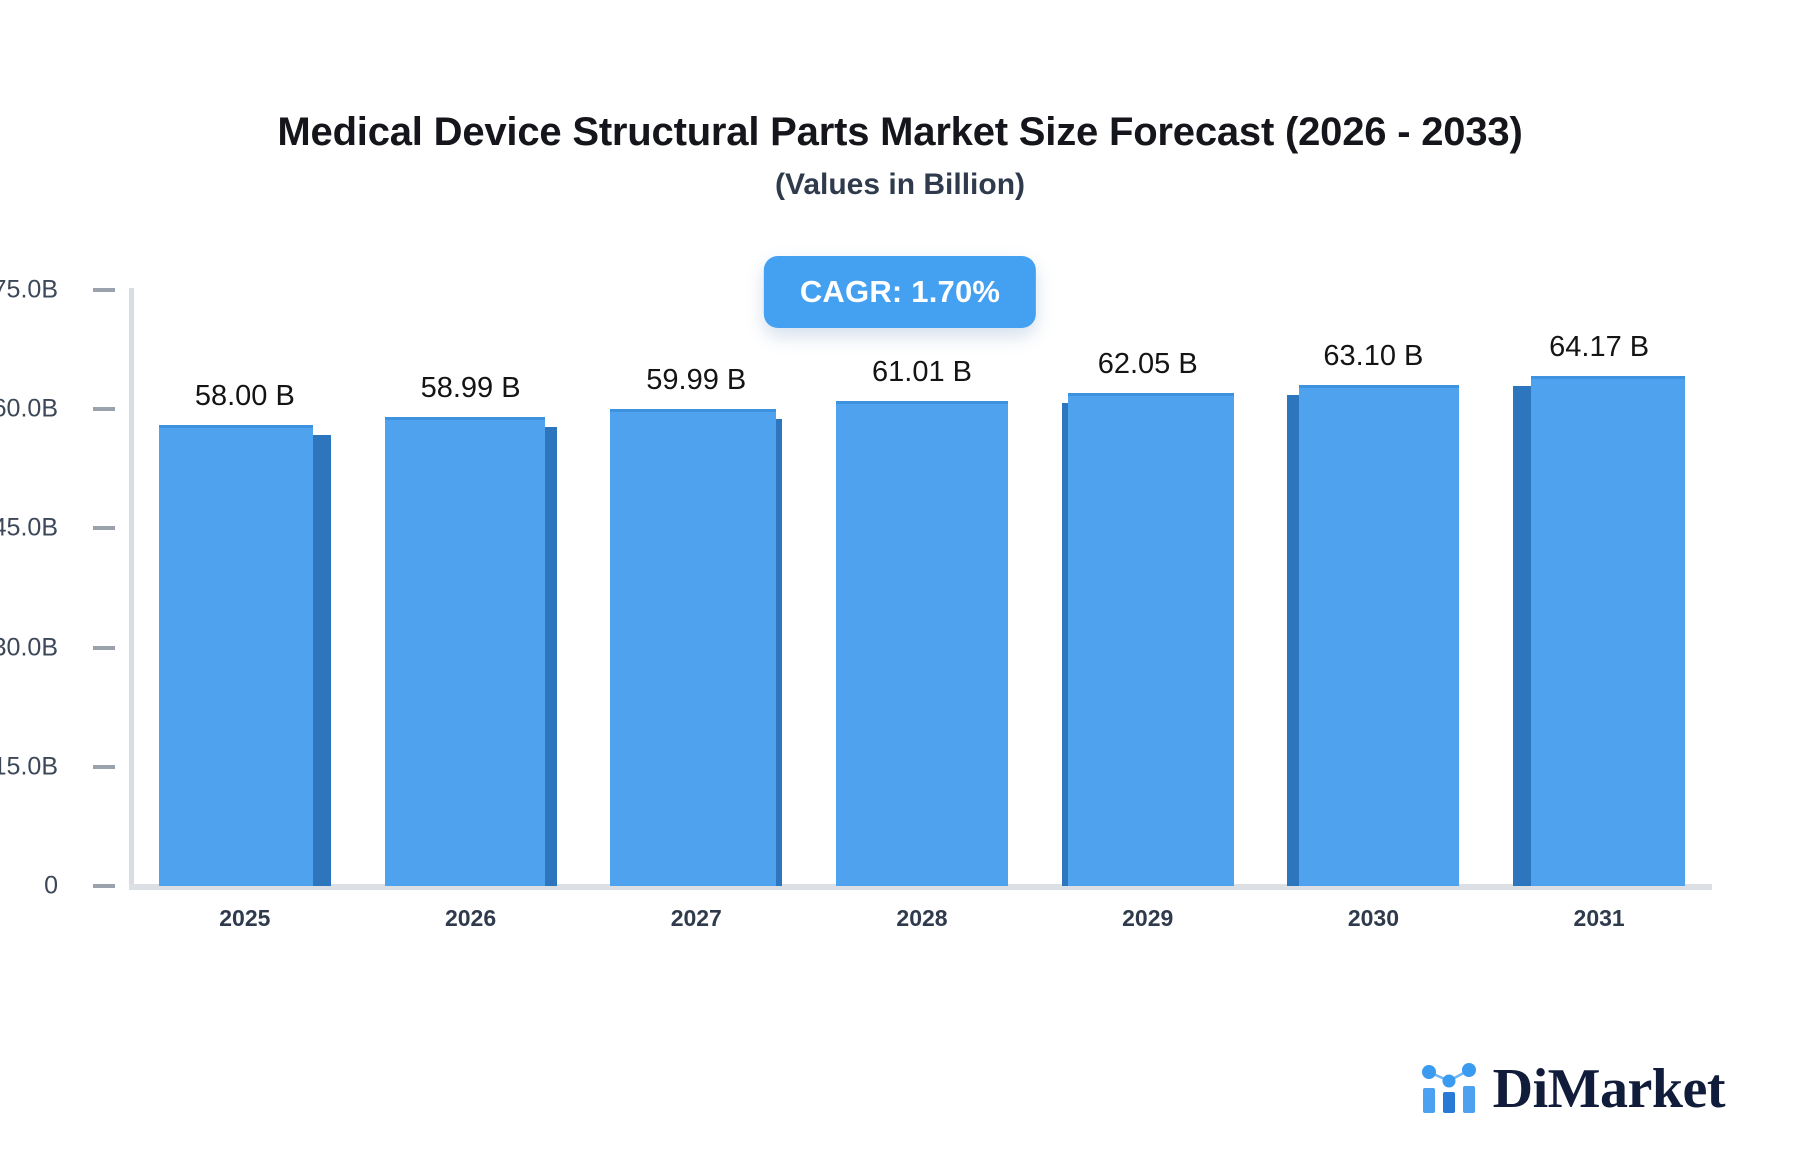  I want to click on bar: 64.17 B, so click(1599, 608).